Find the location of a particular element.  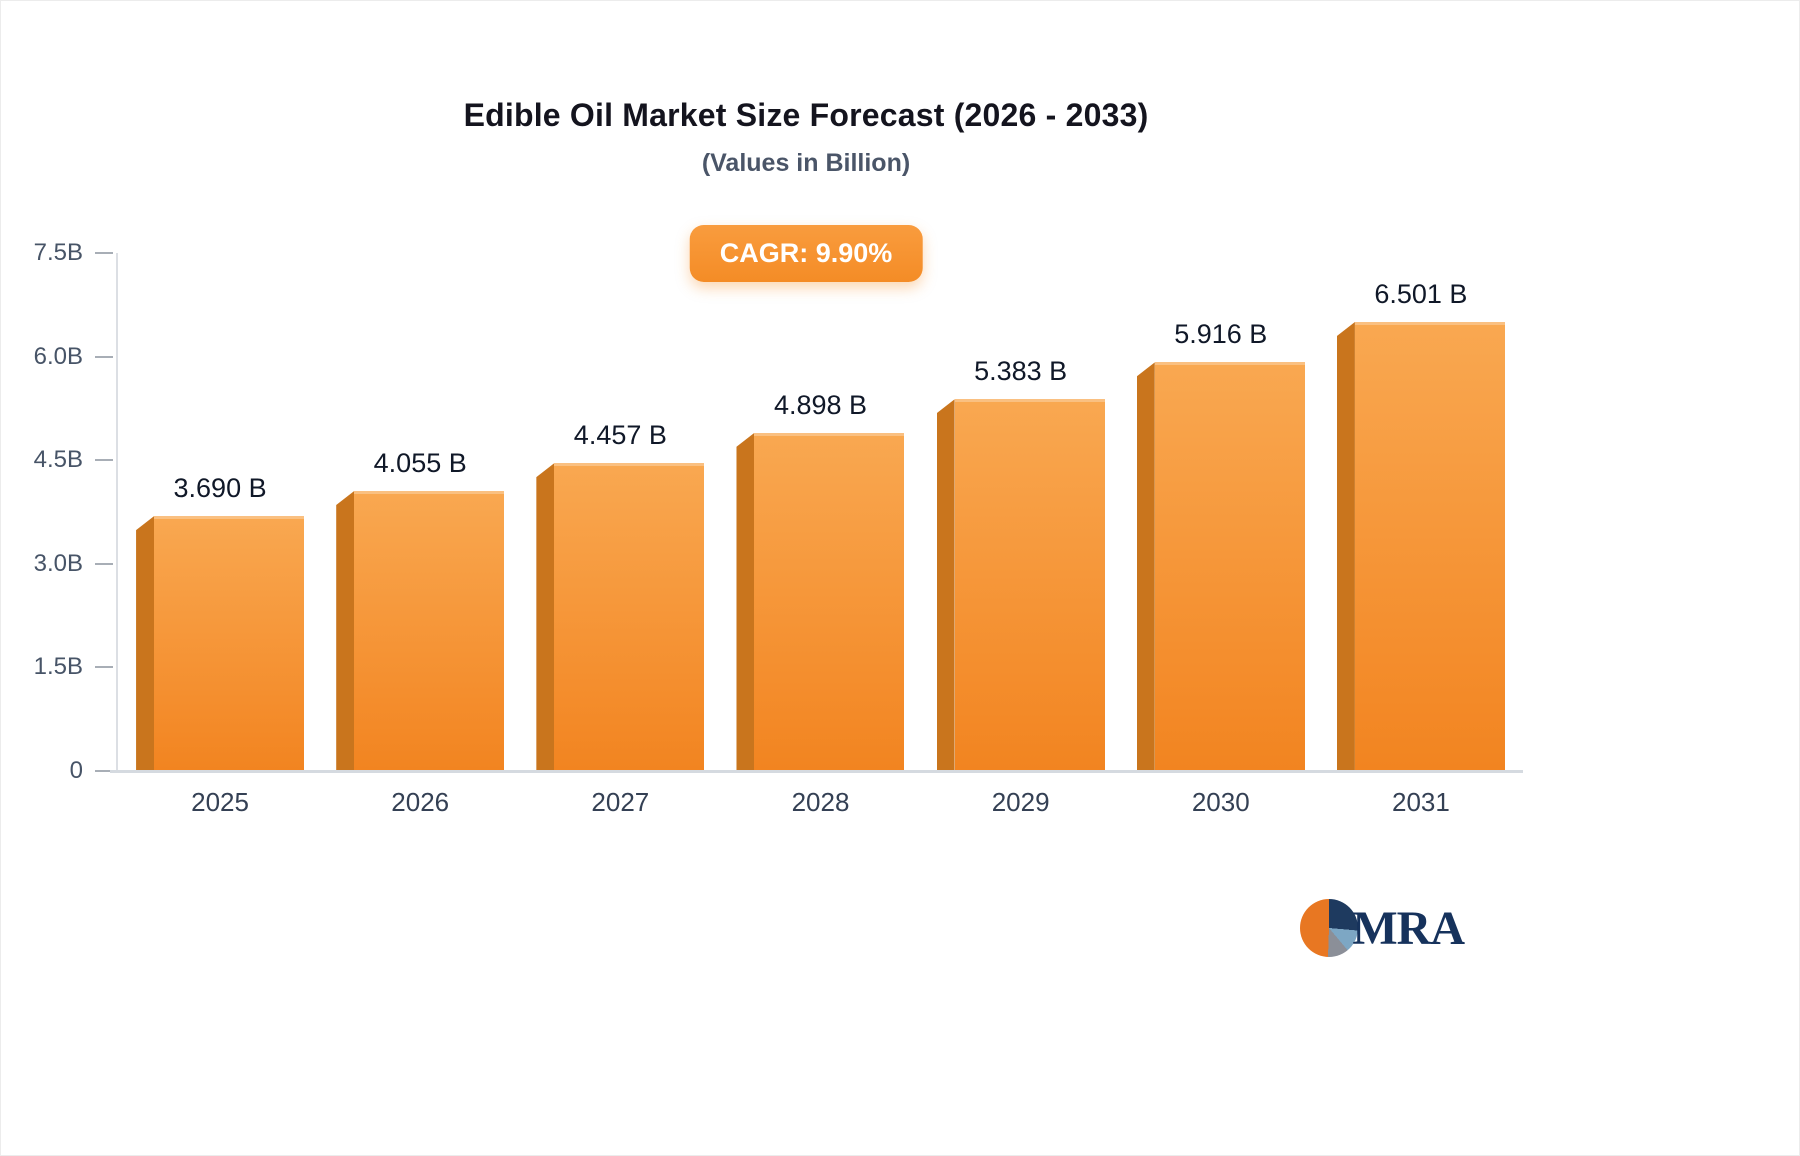

x-axis-label: 2026 is located at coordinates (420, 802).